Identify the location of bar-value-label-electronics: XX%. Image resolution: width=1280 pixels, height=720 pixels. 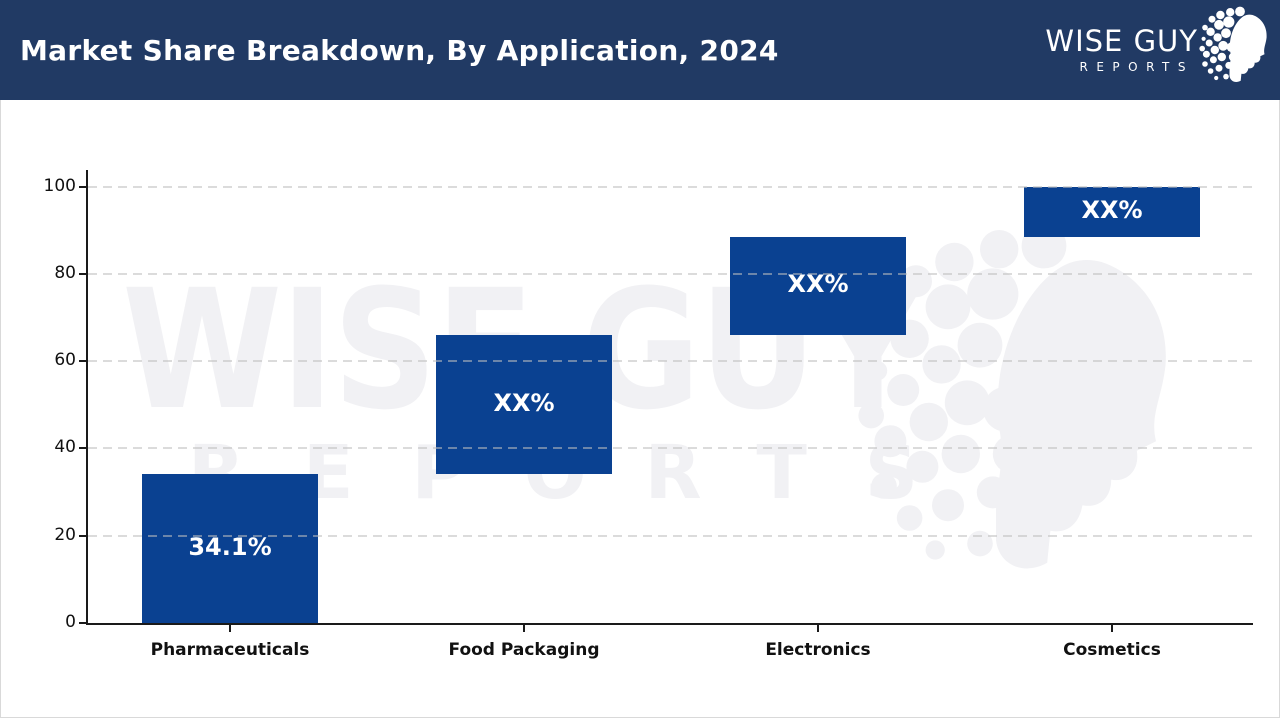
(818, 284).